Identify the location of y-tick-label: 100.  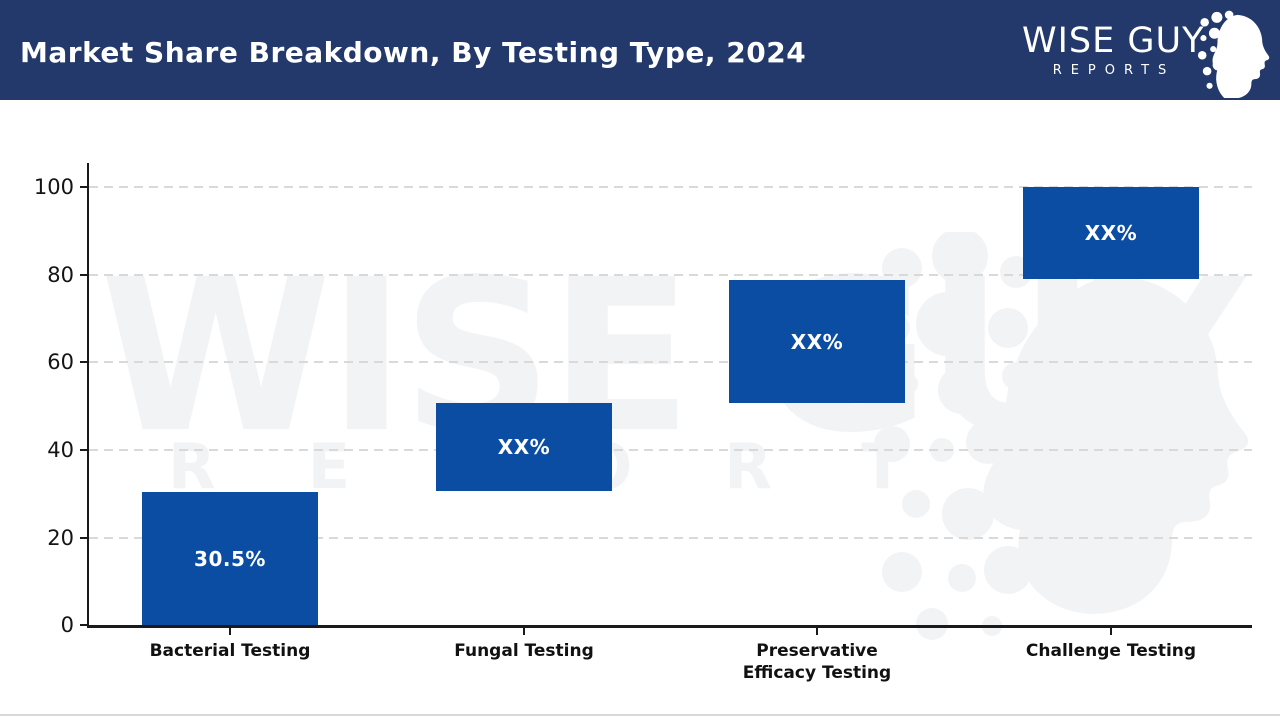
(53, 187).